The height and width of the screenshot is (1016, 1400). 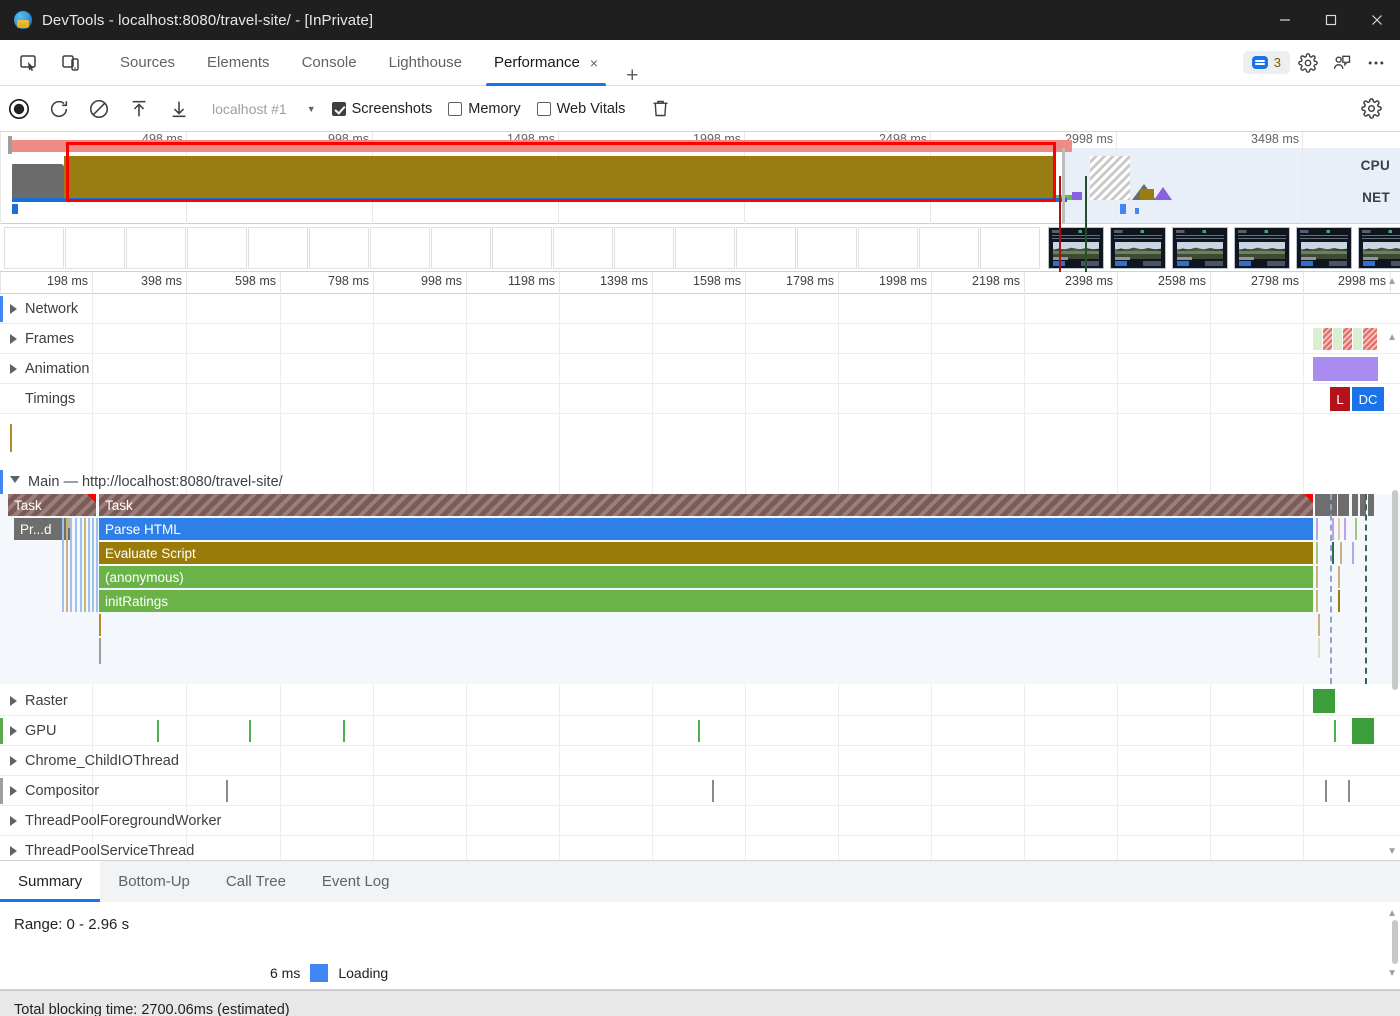 What do you see at coordinates (19, 109) in the screenshot?
I see `record-icon` at bounding box center [19, 109].